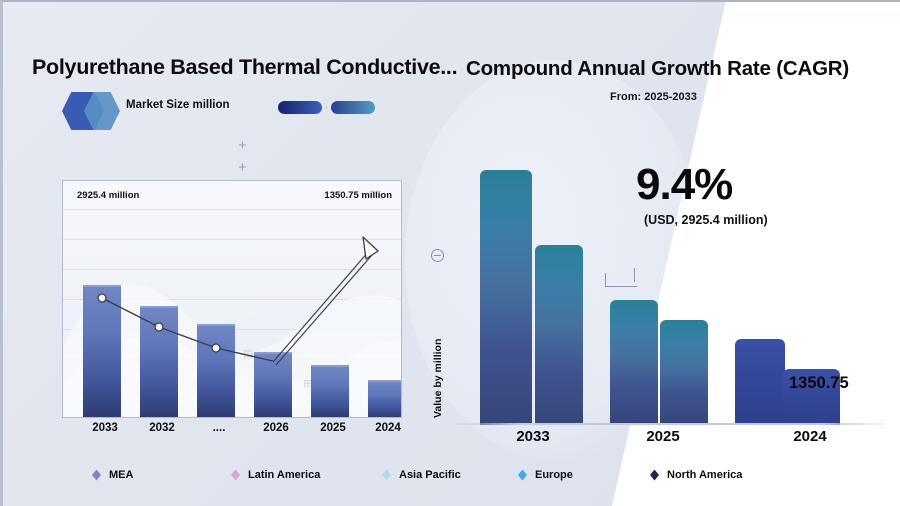  What do you see at coordinates (621, 280) in the screenshot?
I see `callout-bracket-icon` at bounding box center [621, 280].